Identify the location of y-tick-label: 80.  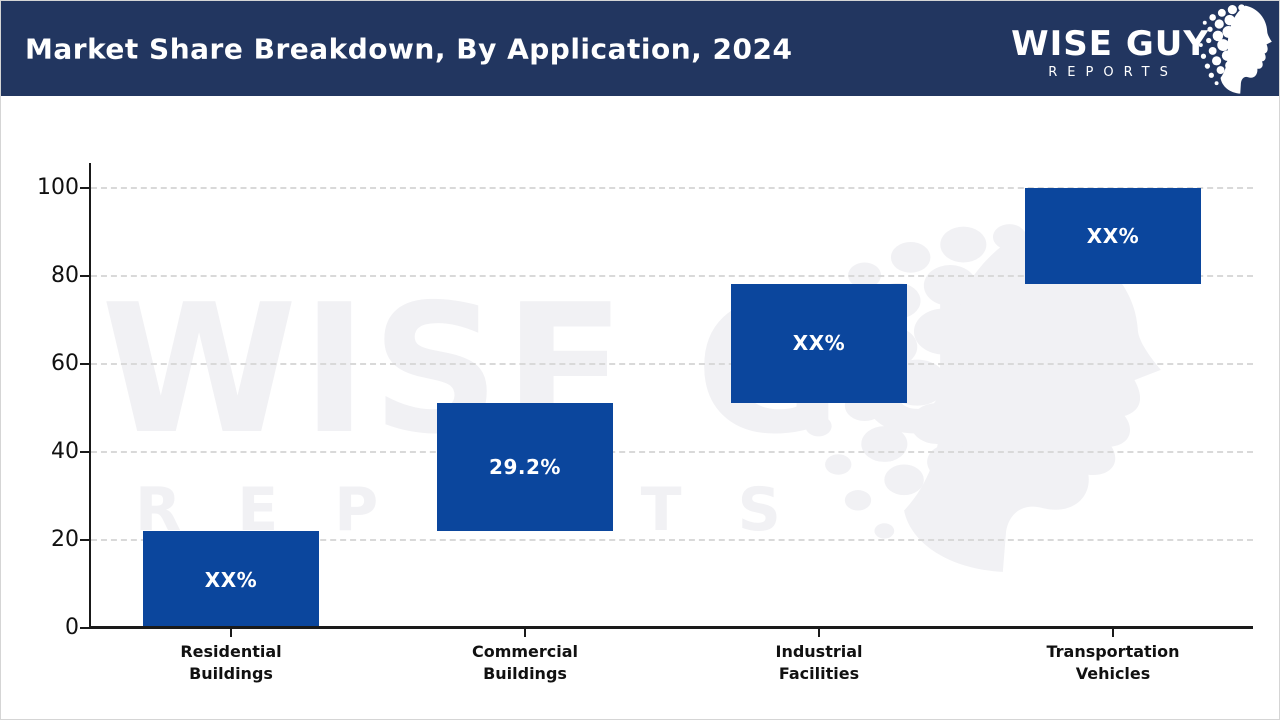
(65, 275).